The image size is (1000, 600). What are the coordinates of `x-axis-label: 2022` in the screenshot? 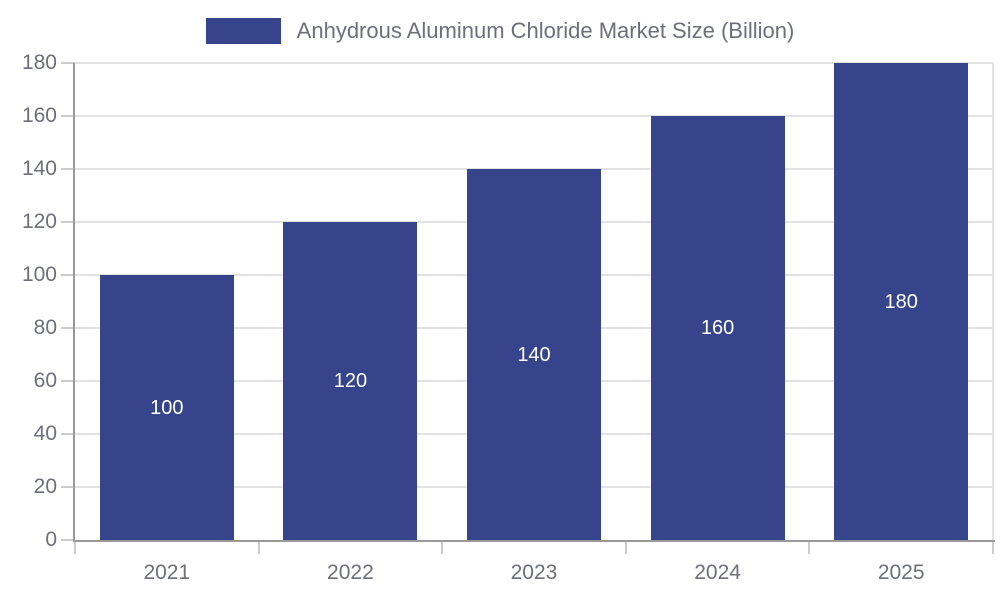 It's located at (350, 572).